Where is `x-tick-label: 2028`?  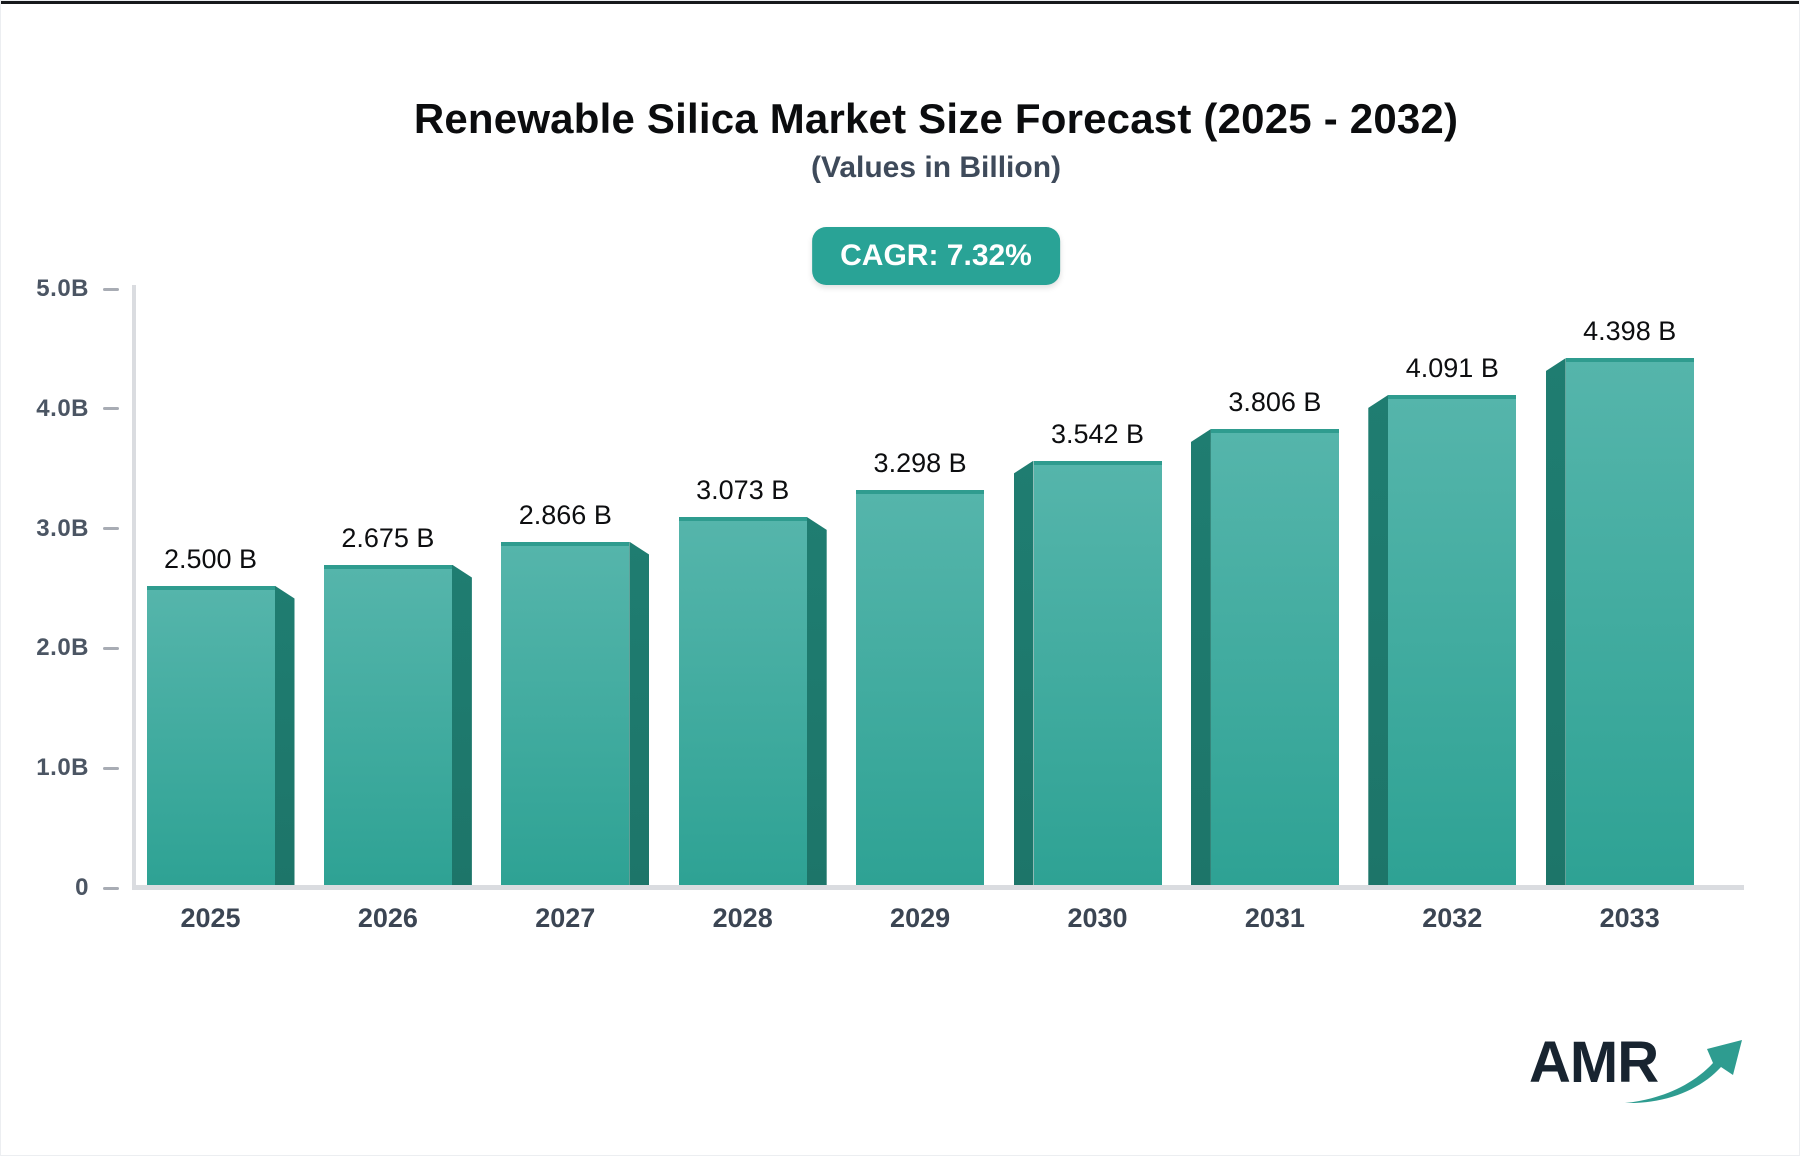 x-tick-label: 2028 is located at coordinates (742, 918).